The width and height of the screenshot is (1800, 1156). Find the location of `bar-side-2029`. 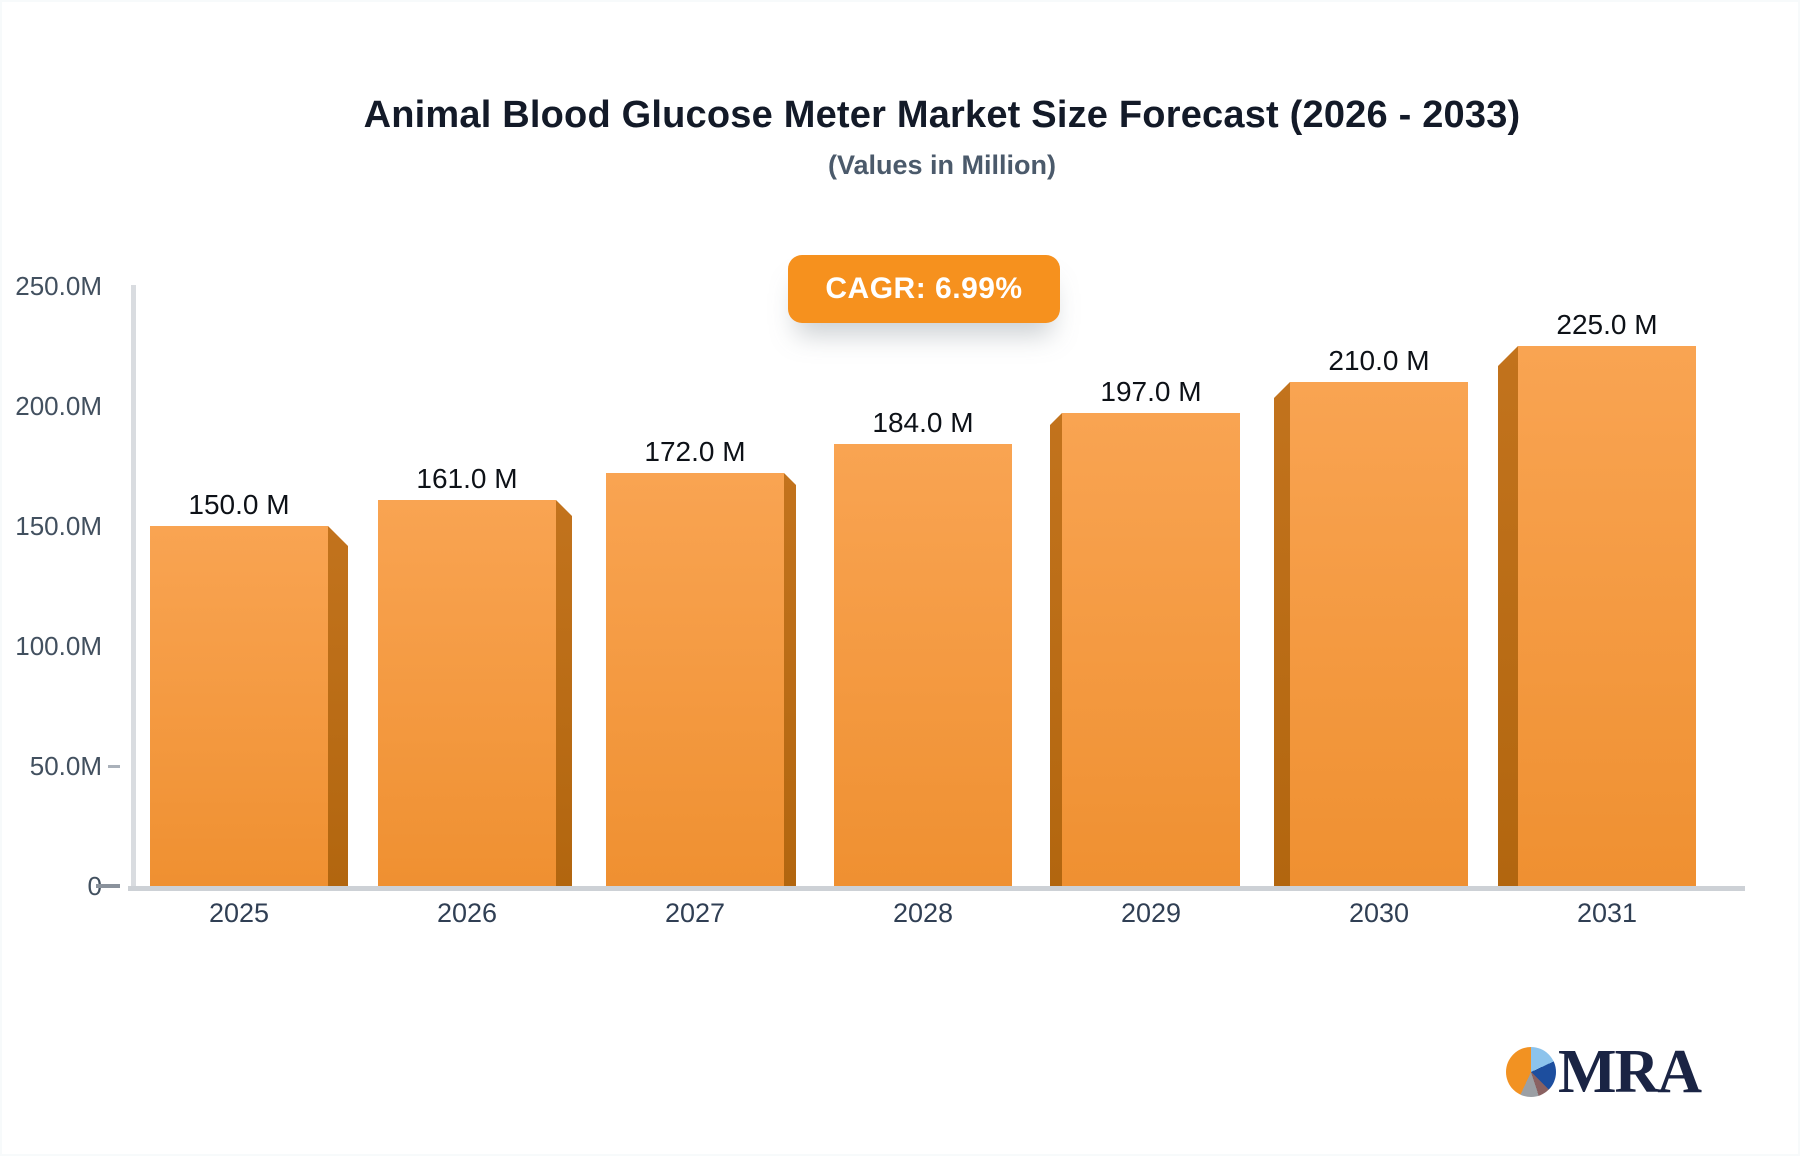

bar-side-2029 is located at coordinates (1056, 649).